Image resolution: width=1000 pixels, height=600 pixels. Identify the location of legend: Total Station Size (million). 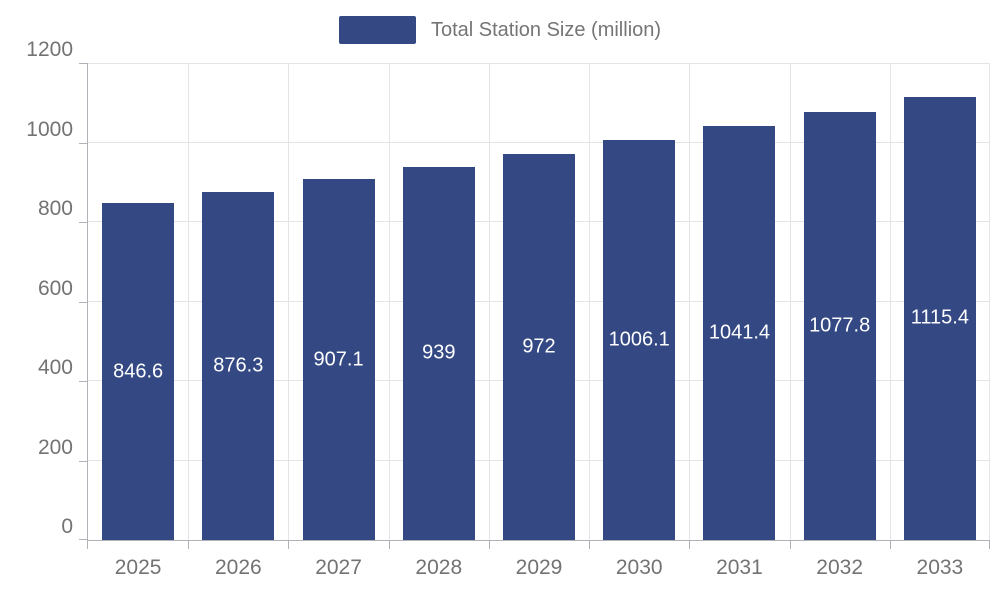
(500, 30).